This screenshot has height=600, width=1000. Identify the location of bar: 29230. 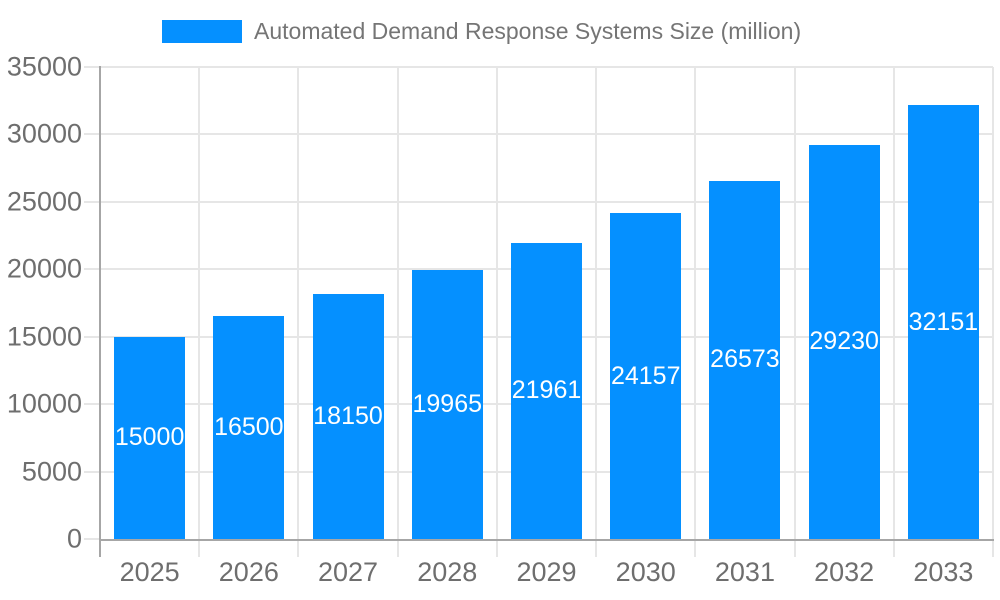
(844, 341).